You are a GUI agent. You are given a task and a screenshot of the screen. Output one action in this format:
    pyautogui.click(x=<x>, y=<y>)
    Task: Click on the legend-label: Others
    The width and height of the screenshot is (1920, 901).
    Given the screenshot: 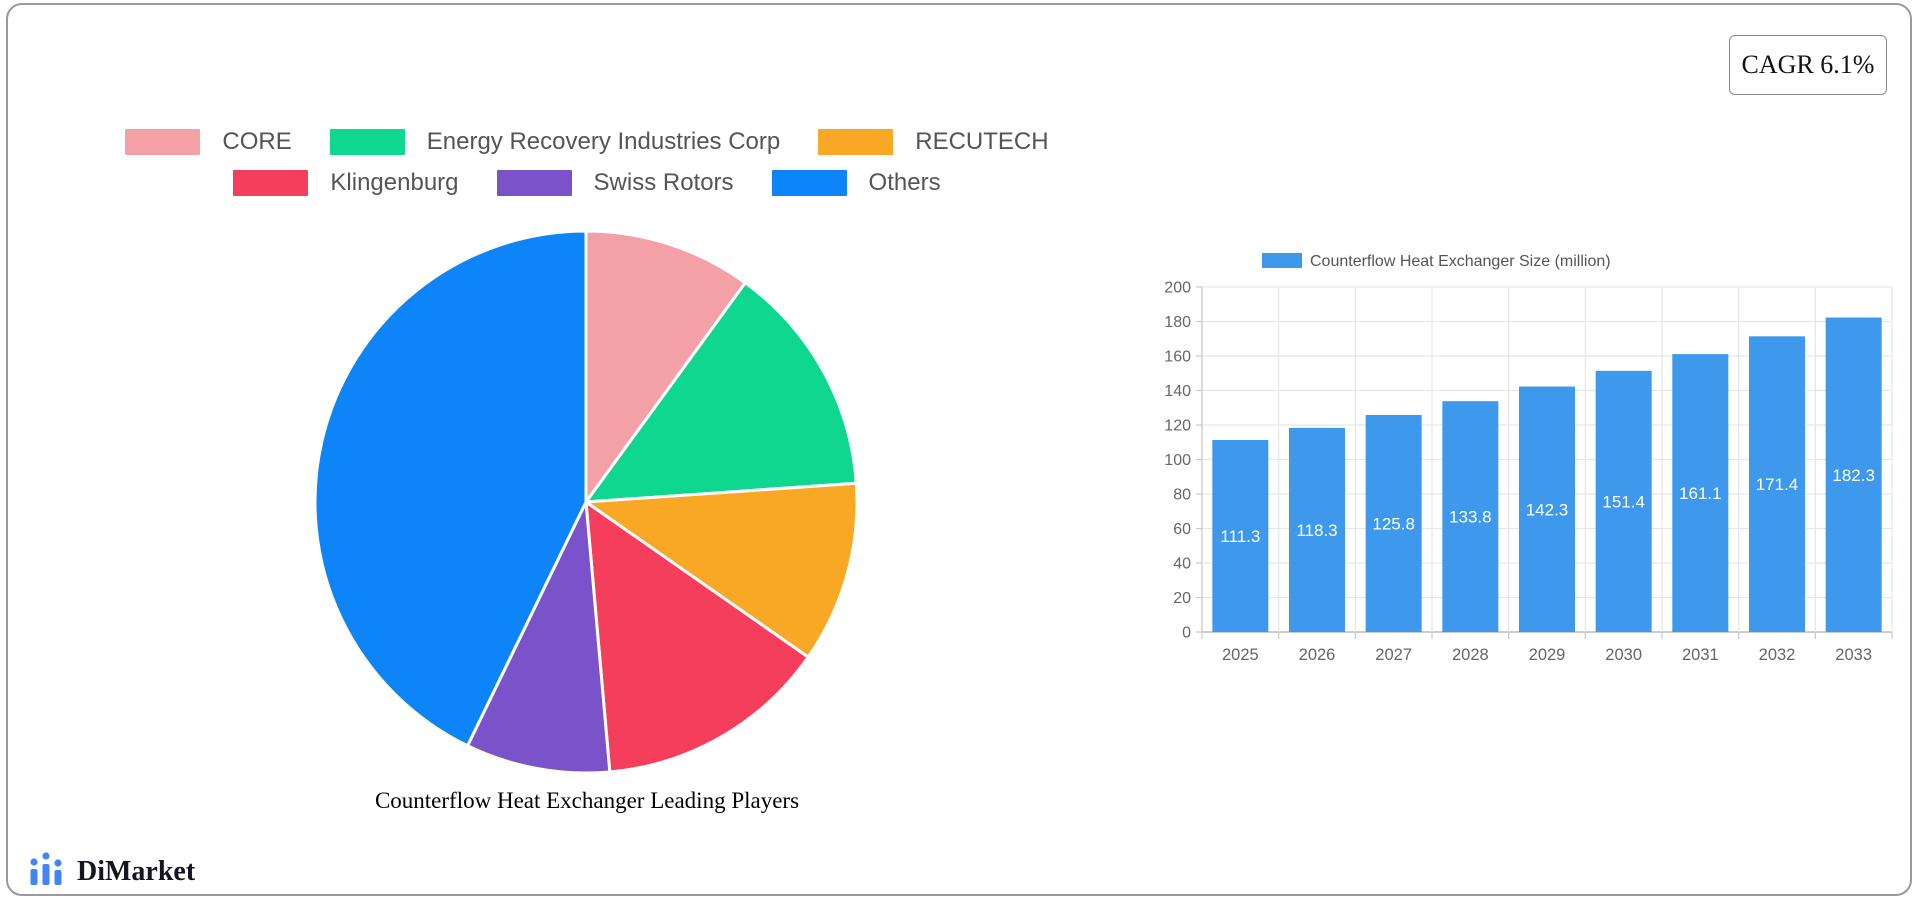 What is the action you would take?
    pyautogui.click(x=904, y=182)
    